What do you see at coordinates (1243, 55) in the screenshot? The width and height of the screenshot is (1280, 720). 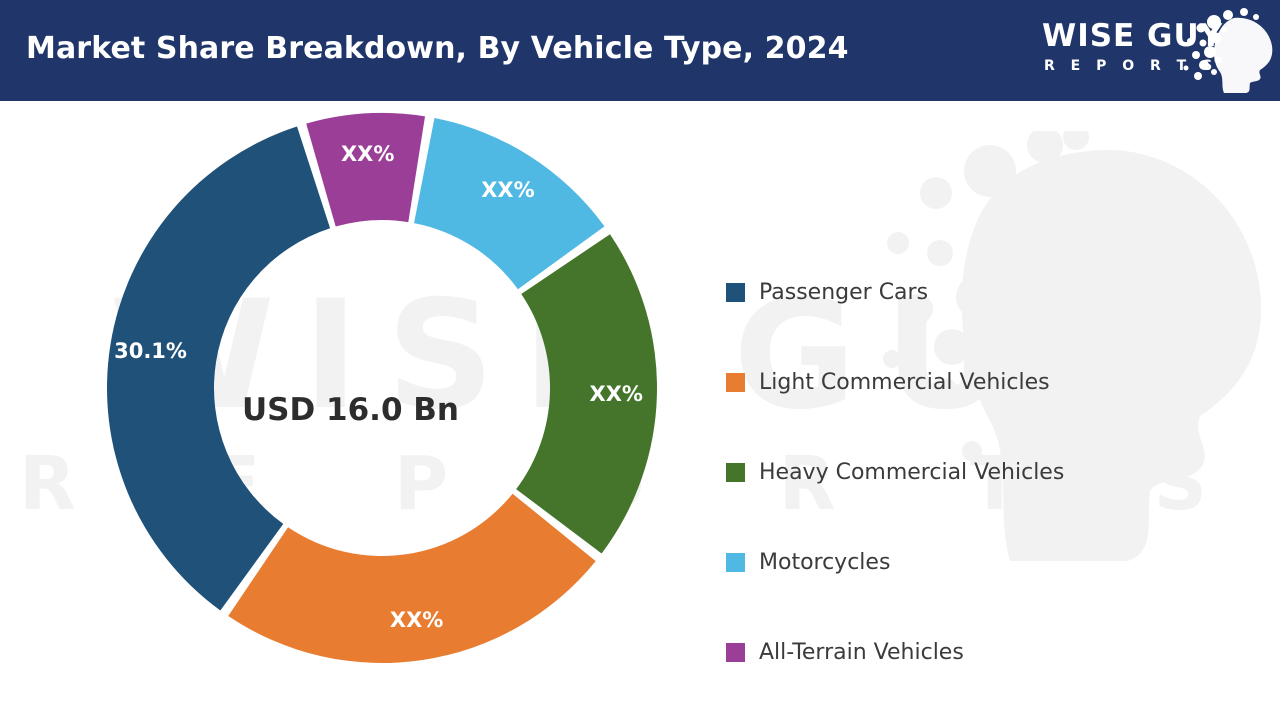 I see `head-silhouette-icon` at bounding box center [1243, 55].